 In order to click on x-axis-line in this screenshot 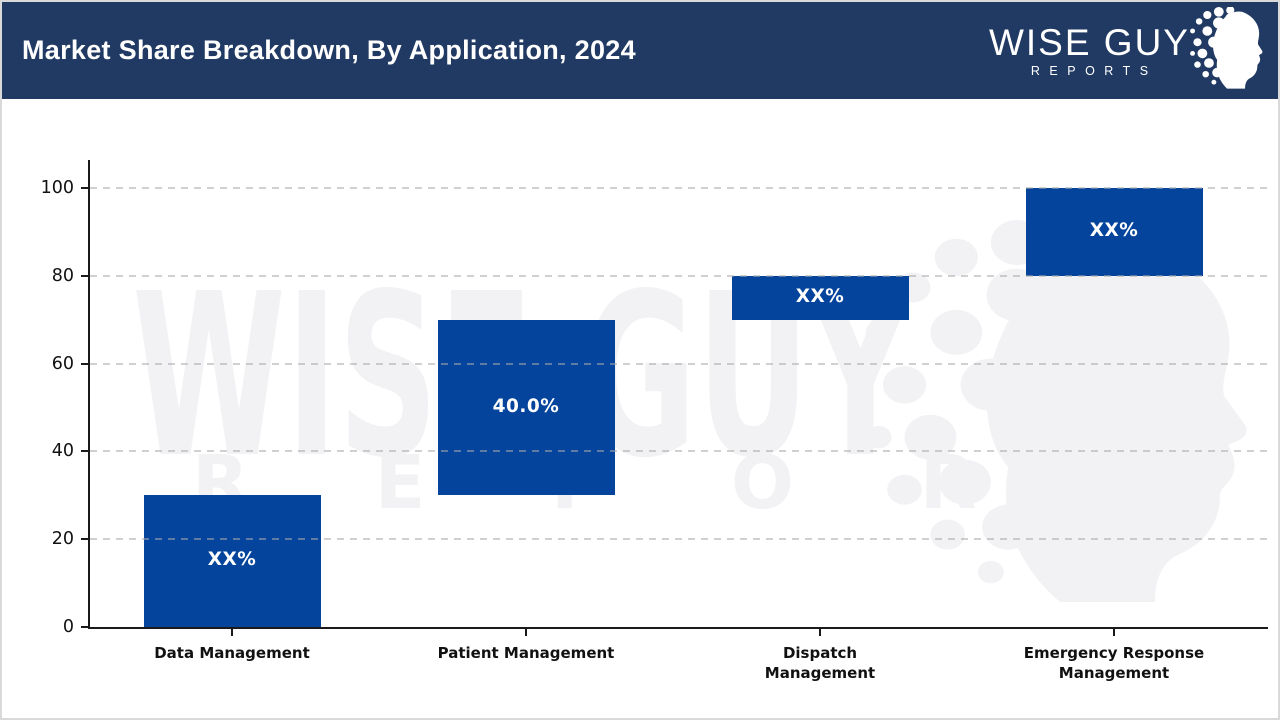, I will do `click(678, 628)`.